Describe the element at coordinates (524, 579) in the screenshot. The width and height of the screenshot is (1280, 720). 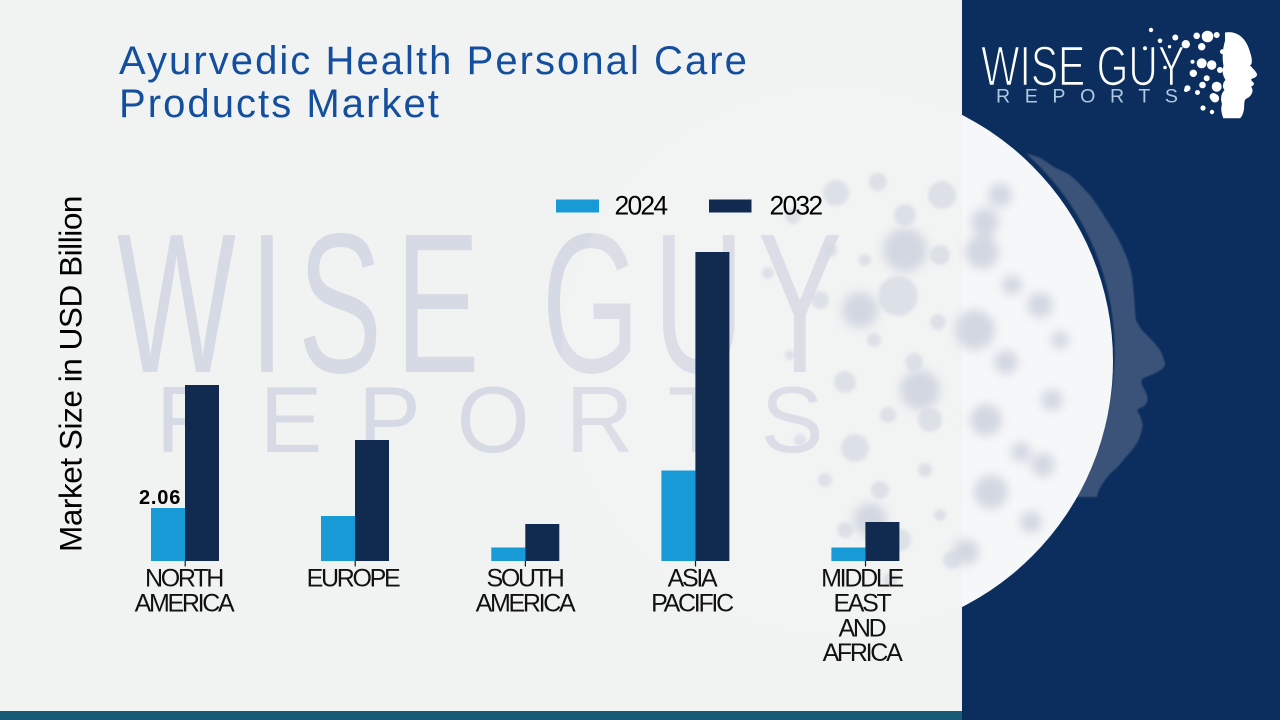
I see `svg-text: SOUTH` at that location.